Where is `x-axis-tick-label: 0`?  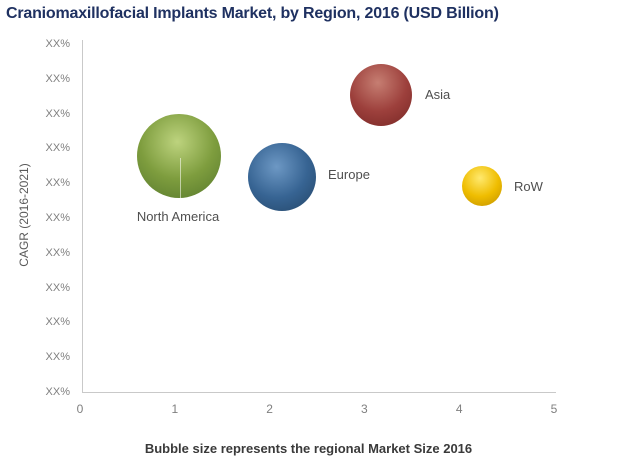 x-axis-tick-label: 0 is located at coordinates (80, 409).